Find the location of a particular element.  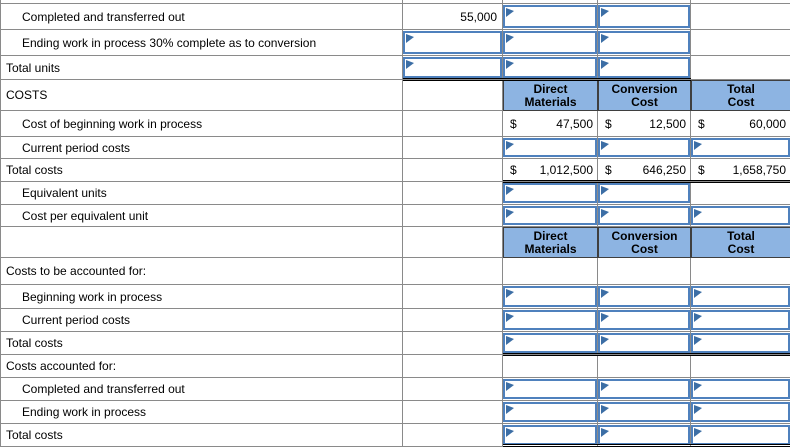

input-recon-total-tc is located at coordinates (740, 343).